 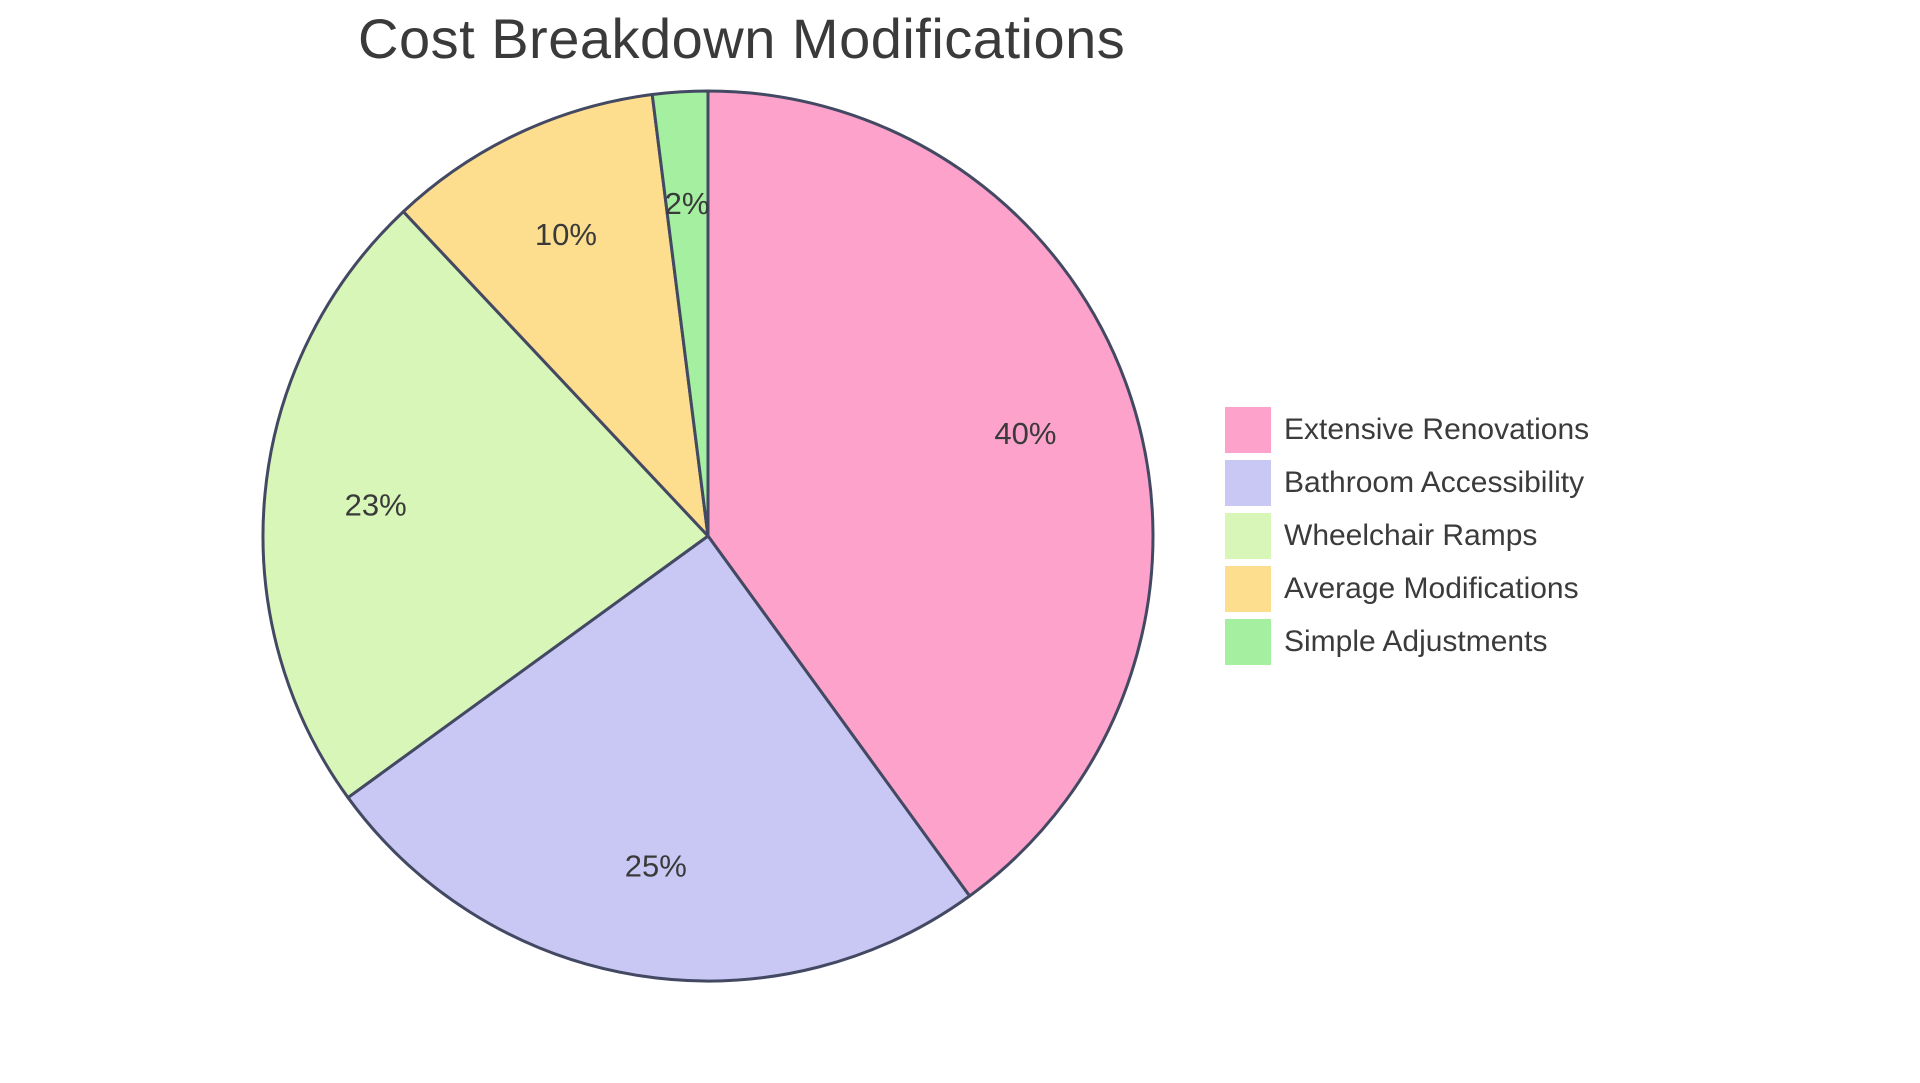 I want to click on legend-item-label: Bathroom Accessibility, so click(x=1434, y=482).